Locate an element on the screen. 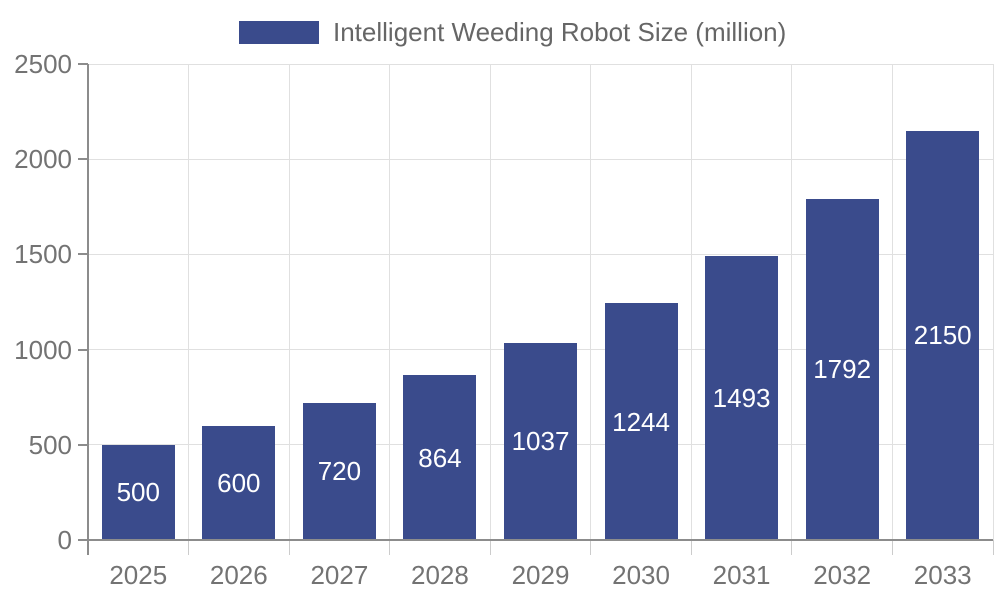 The image size is (1000, 600). legend-swatch is located at coordinates (279, 32).